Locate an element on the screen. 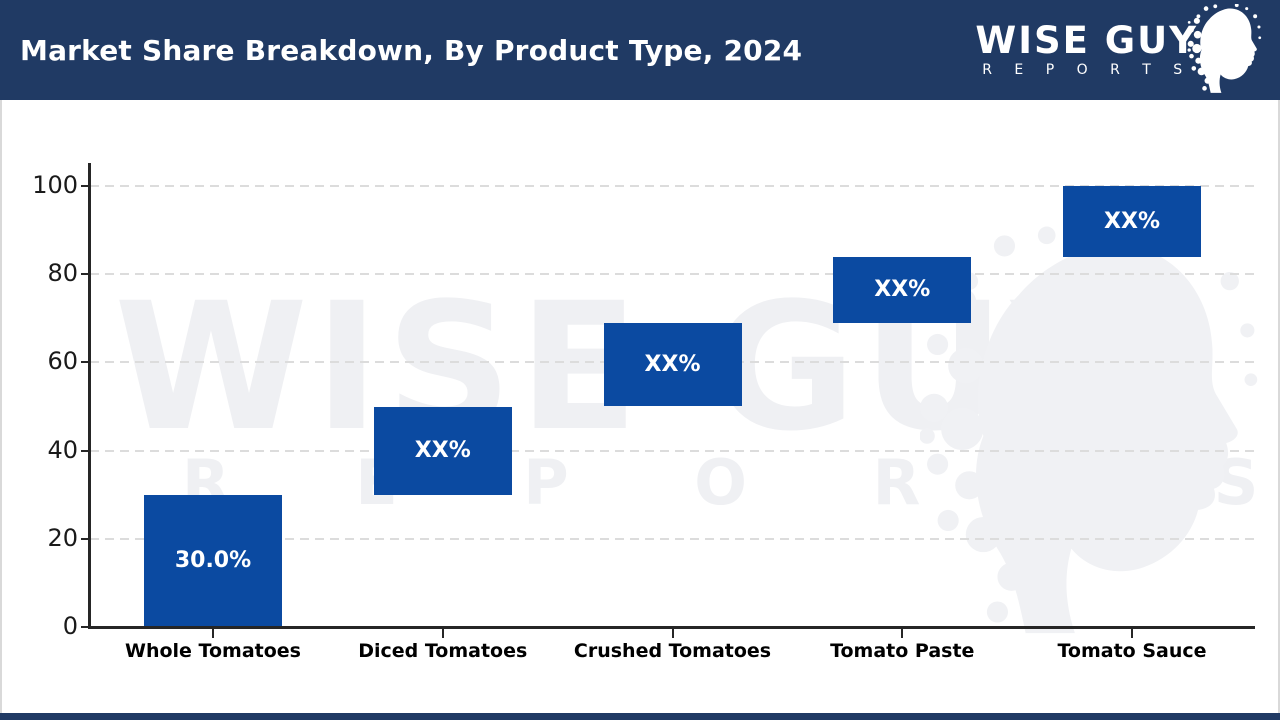 The height and width of the screenshot is (720, 1280). brand-subtitle: R E P O R T S is located at coordinates (1087, 70).